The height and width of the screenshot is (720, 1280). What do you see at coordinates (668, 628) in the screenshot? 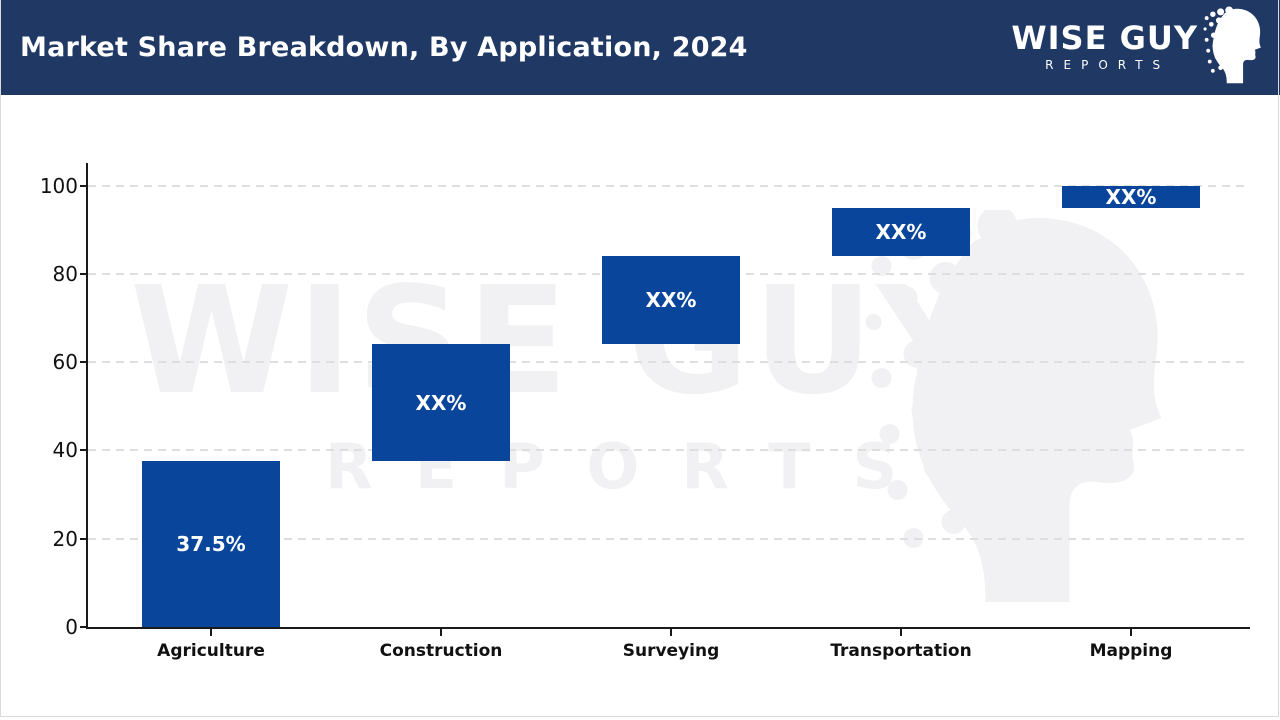
I see `x-axis` at bounding box center [668, 628].